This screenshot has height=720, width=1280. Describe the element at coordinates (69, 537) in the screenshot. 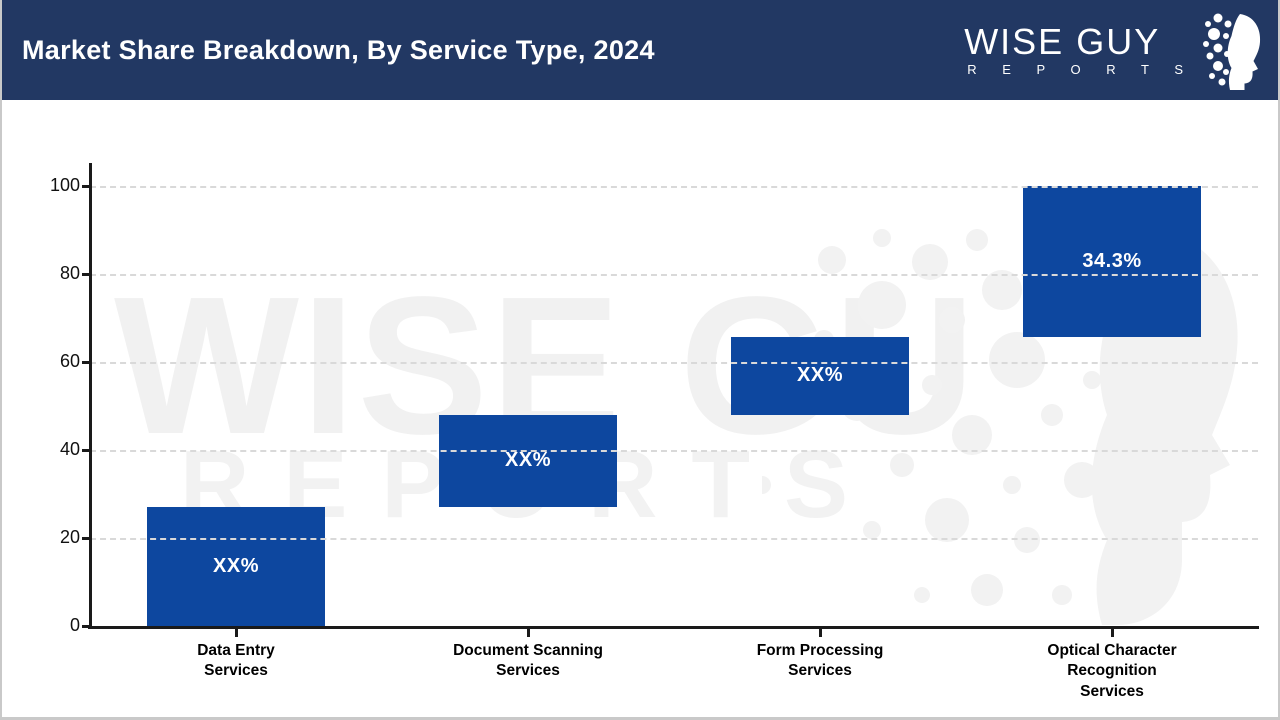

I see `y-tick-label: 20` at that location.